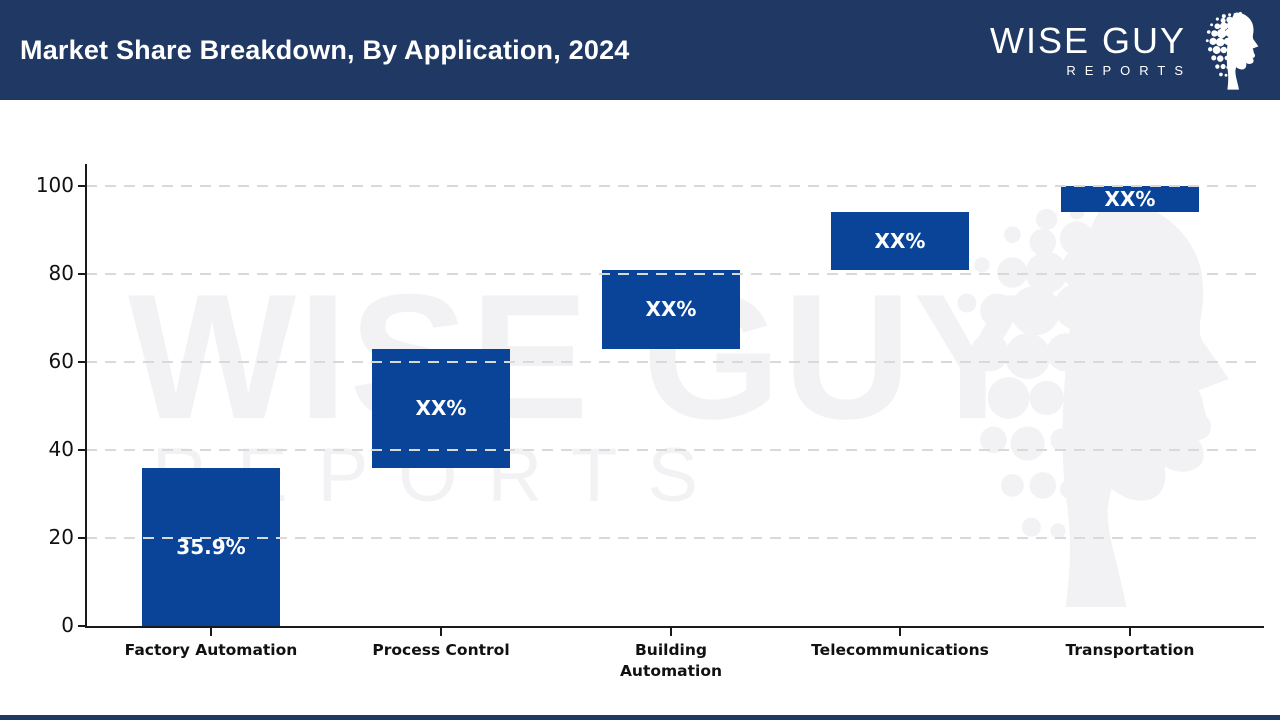  Describe the element at coordinates (671, 660) in the screenshot. I see `category-label: Building Automation` at that location.